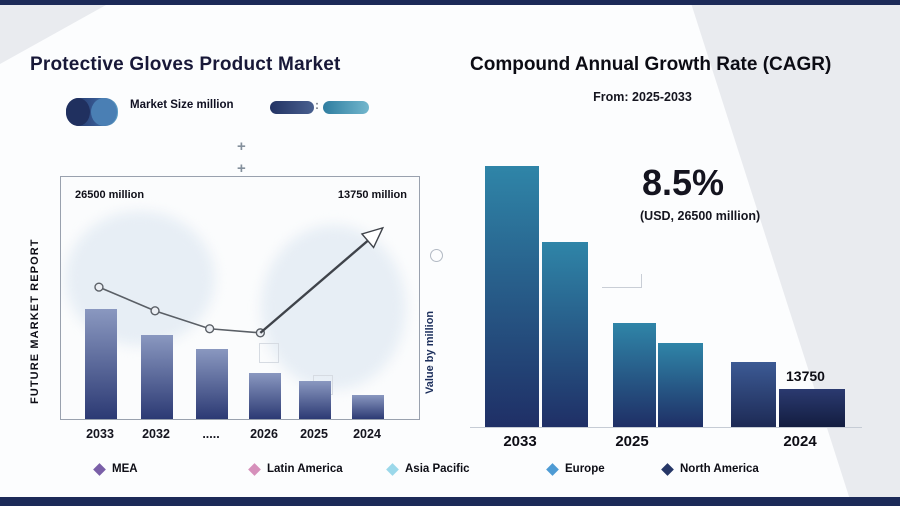 The width and height of the screenshot is (900, 506). I want to click on decor-square, so click(269, 353).